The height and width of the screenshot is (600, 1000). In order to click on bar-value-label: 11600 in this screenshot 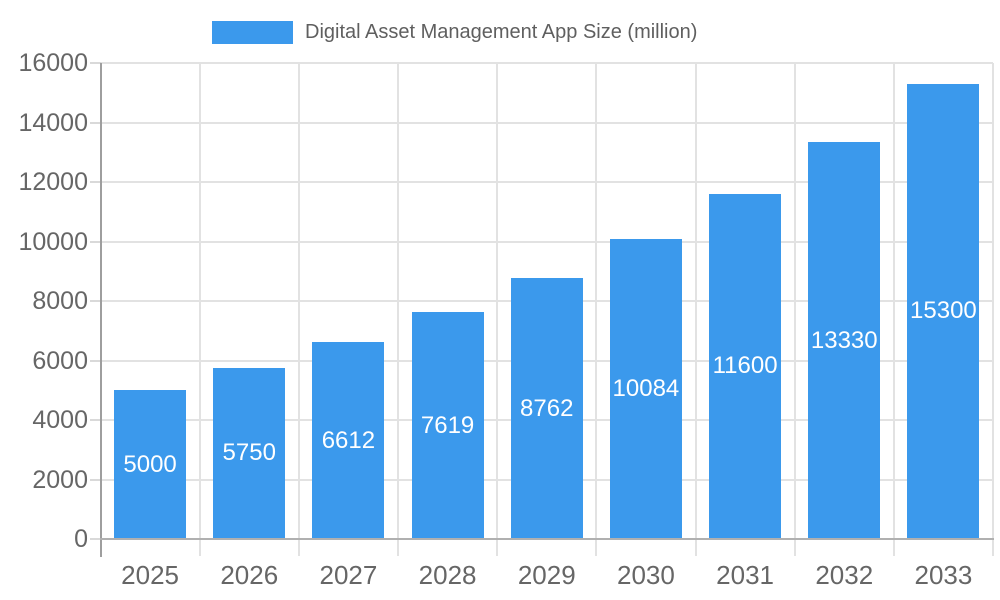, I will do `click(745, 366)`.